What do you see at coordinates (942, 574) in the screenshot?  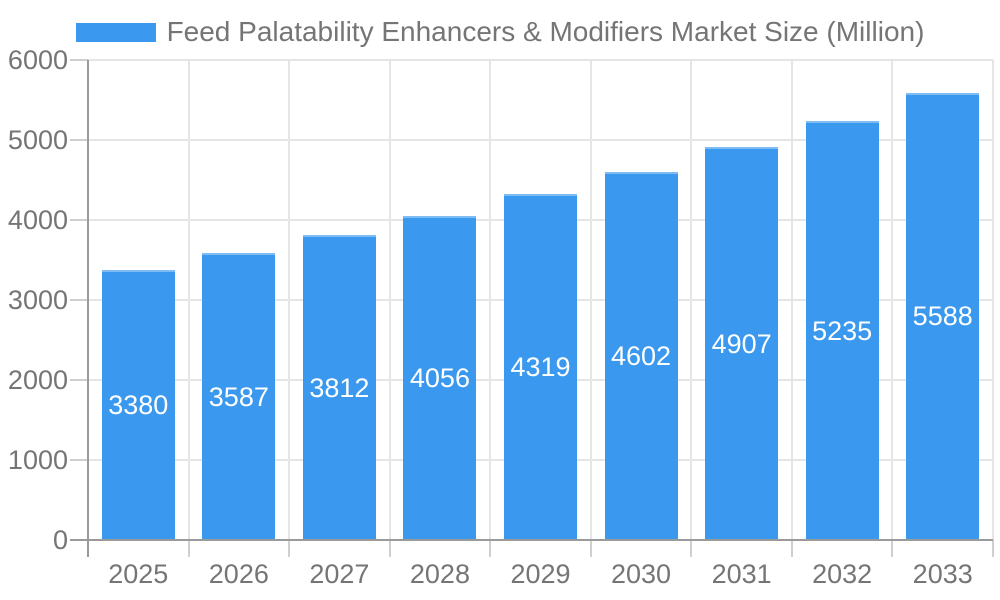 I see `x-tick-label: 2033` at bounding box center [942, 574].